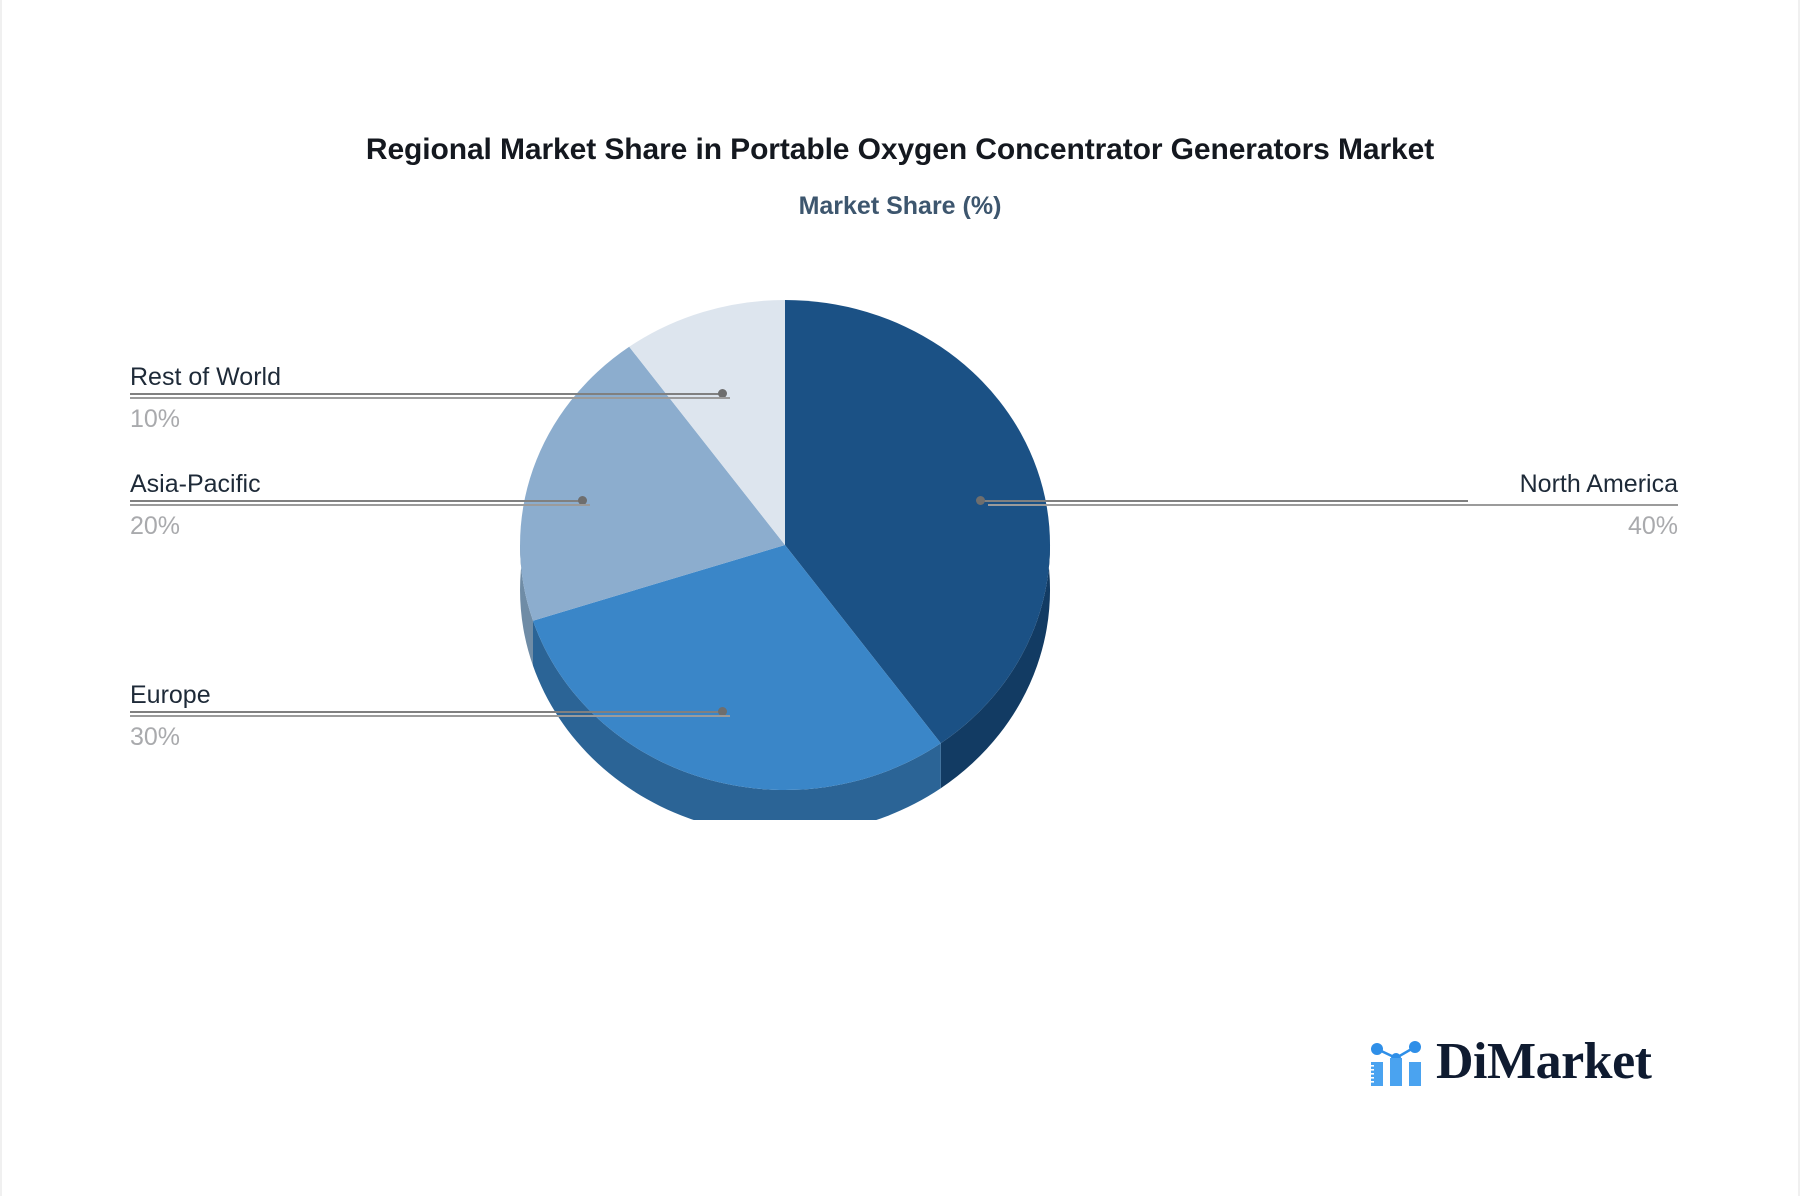 The image size is (1800, 1196). Describe the element at coordinates (707, 422) in the screenshot. I see `pie-slice-rest-of-world` at that location.